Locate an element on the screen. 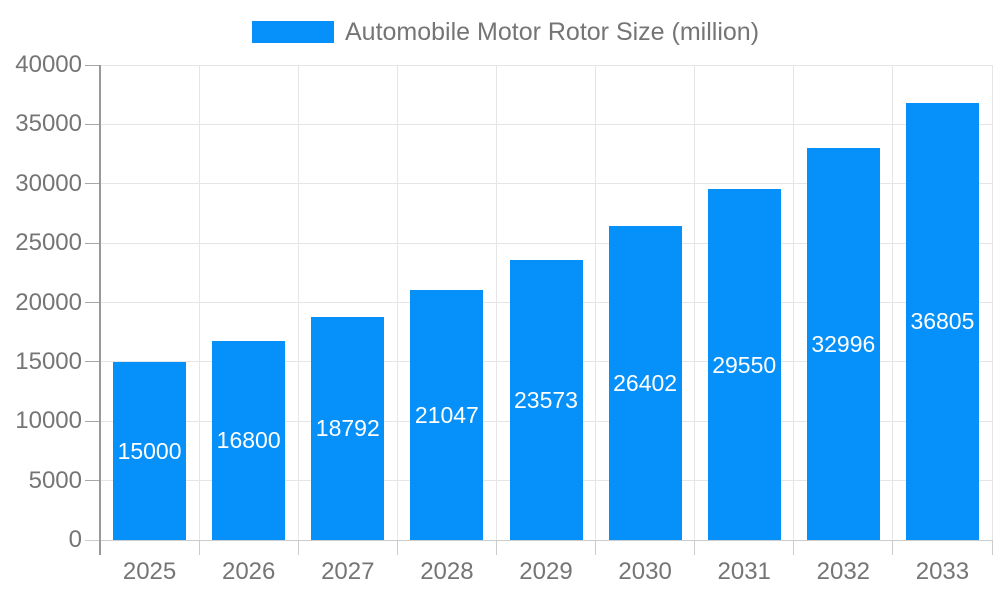 The height and width of the screenshot is (600, 1000). chart-legend: Automobile Motor Rotor Size (million) is located at coordinates (500, 27).